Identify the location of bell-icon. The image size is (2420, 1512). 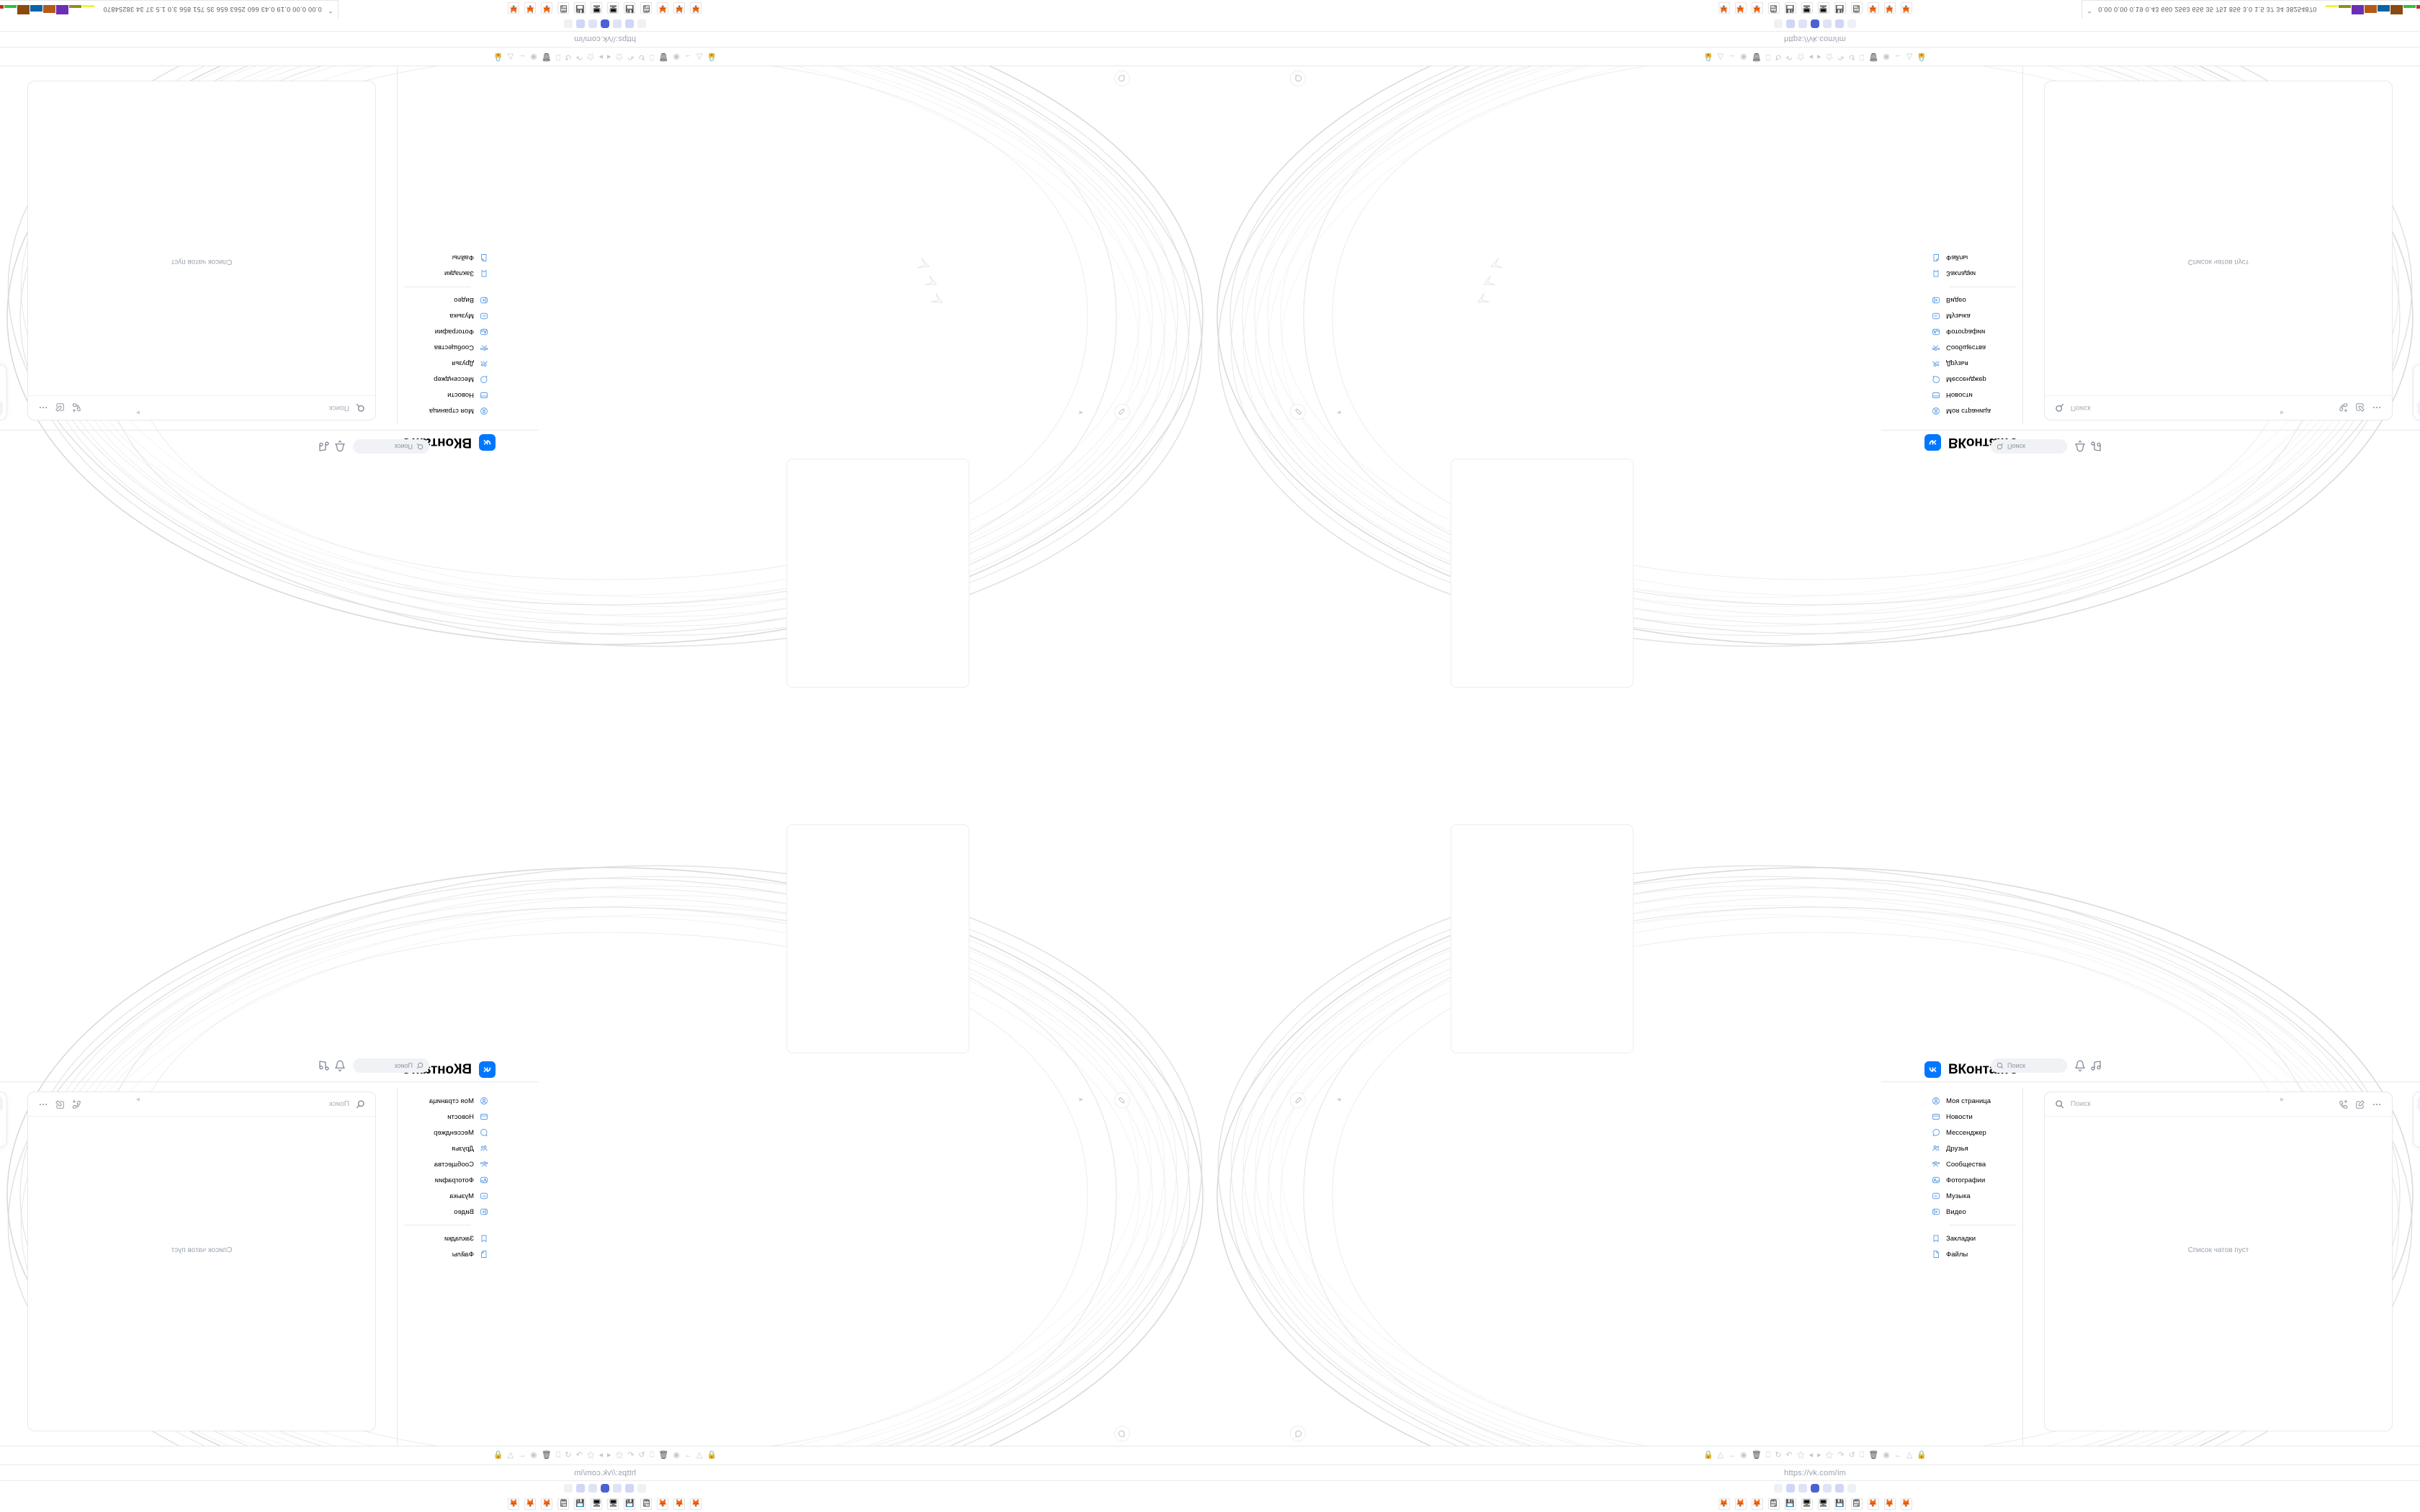
(340, 1065).